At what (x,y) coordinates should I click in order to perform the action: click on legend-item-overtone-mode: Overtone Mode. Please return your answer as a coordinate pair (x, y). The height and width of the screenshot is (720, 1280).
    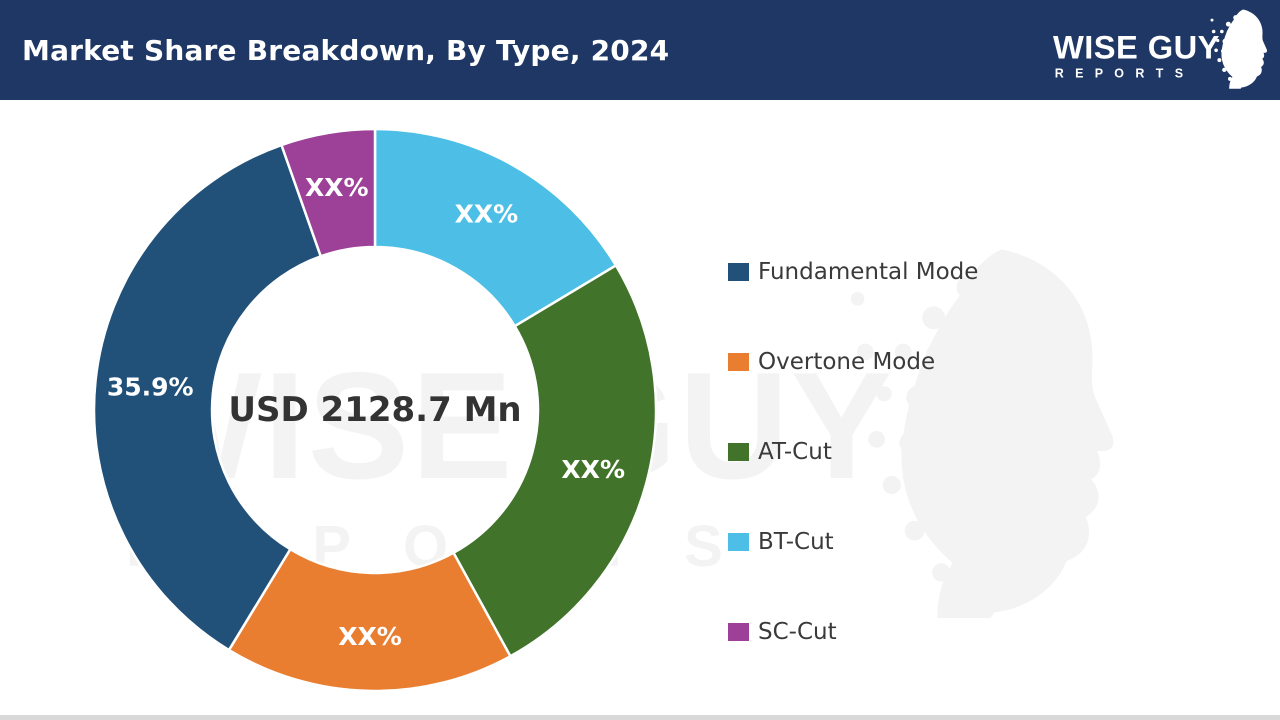
    Looking at the image, I should click on (853, 362).